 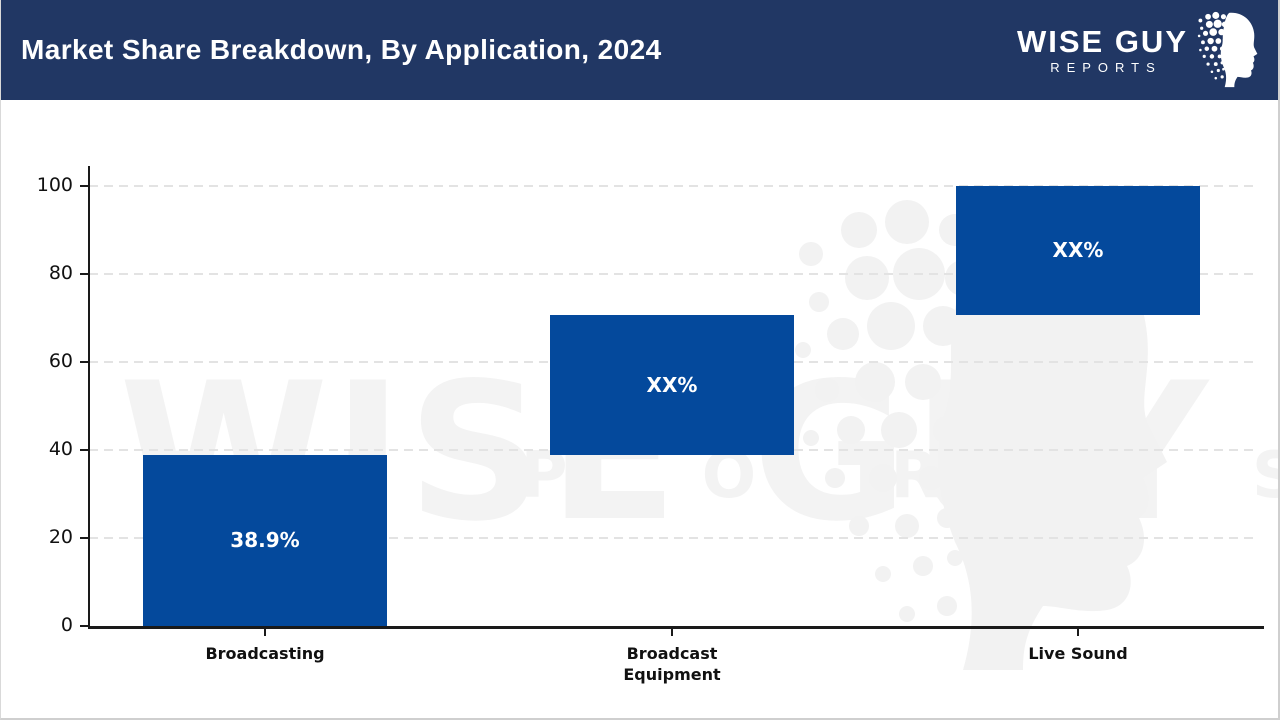 I want to click on y-tick-label-0: 0, so click(x=66, y=625).